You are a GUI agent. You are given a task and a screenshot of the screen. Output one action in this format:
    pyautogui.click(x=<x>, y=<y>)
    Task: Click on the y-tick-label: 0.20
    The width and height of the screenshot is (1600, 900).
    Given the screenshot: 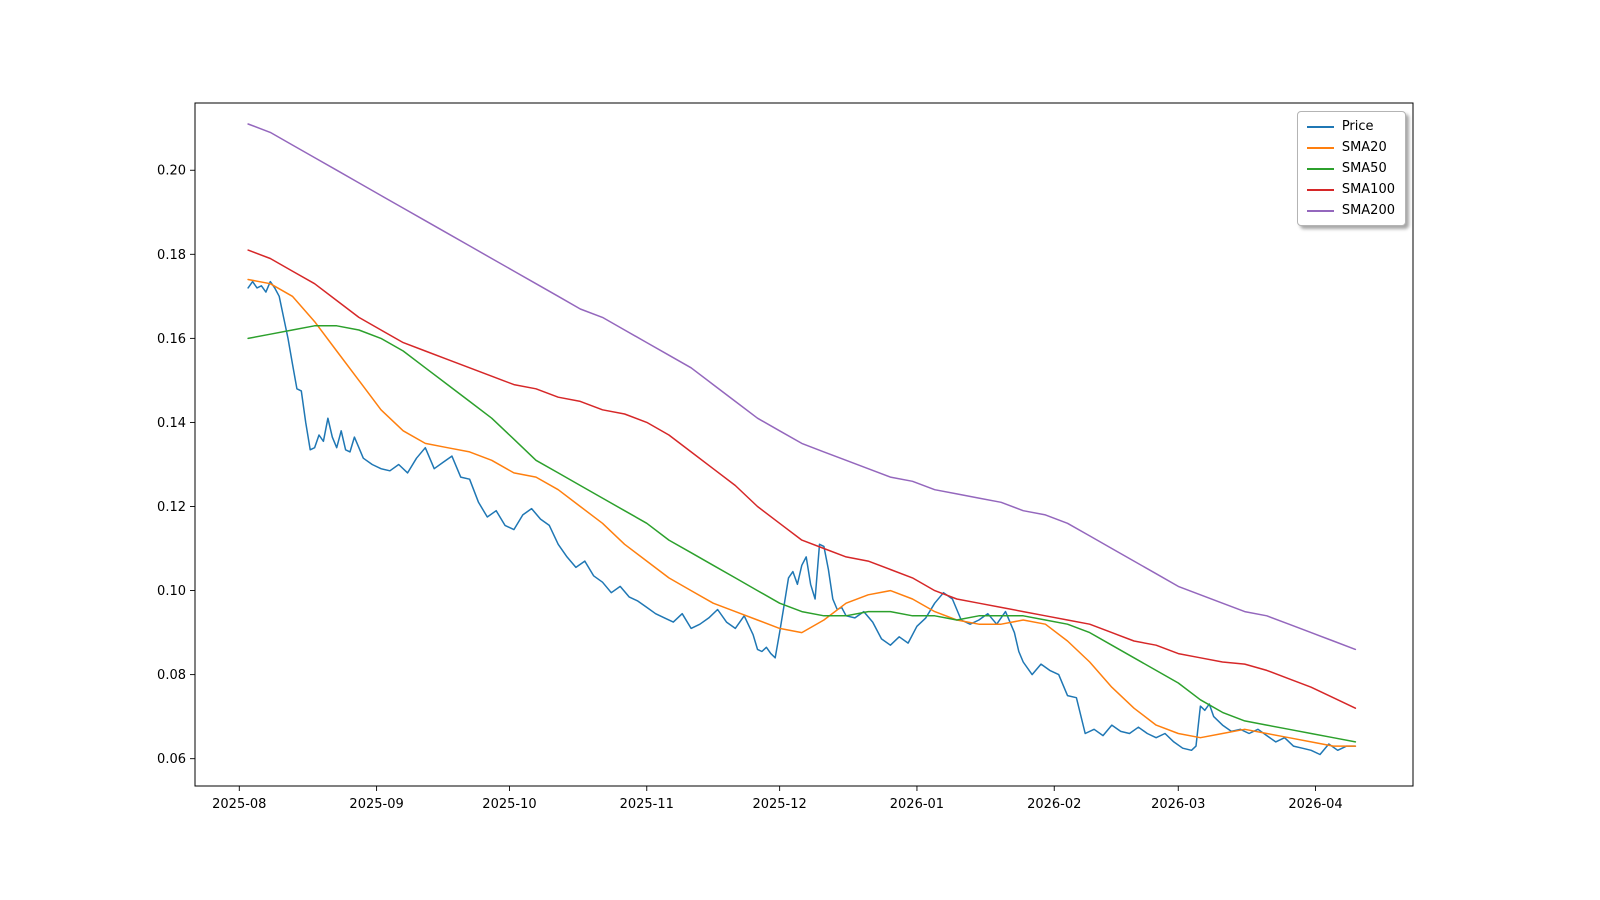 What is the action you would take?
    pyautogui.click(x=171, y=171)
    